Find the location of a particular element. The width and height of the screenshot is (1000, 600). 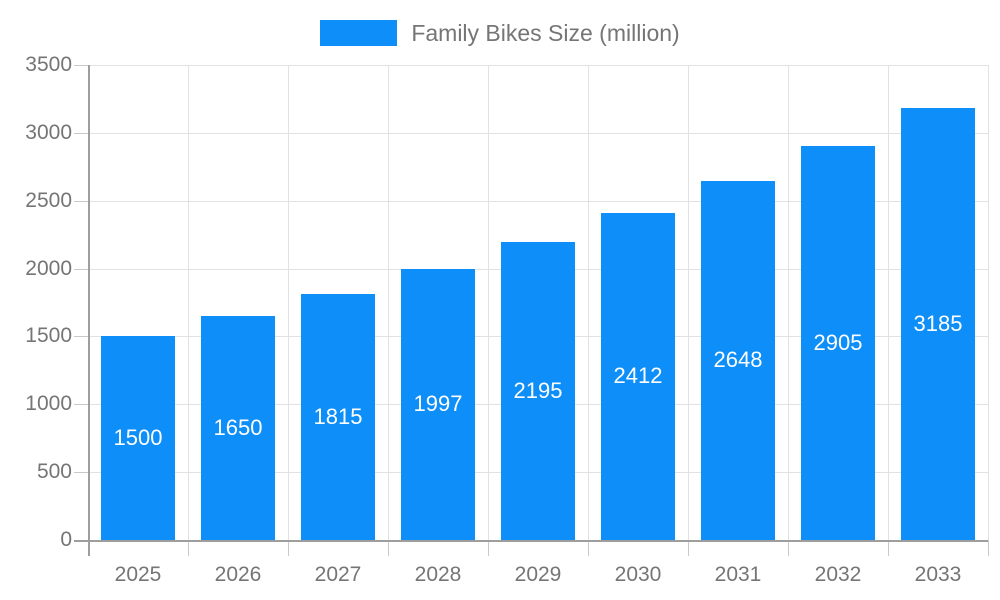

bar-2031 is located at coordinates (738, 360).